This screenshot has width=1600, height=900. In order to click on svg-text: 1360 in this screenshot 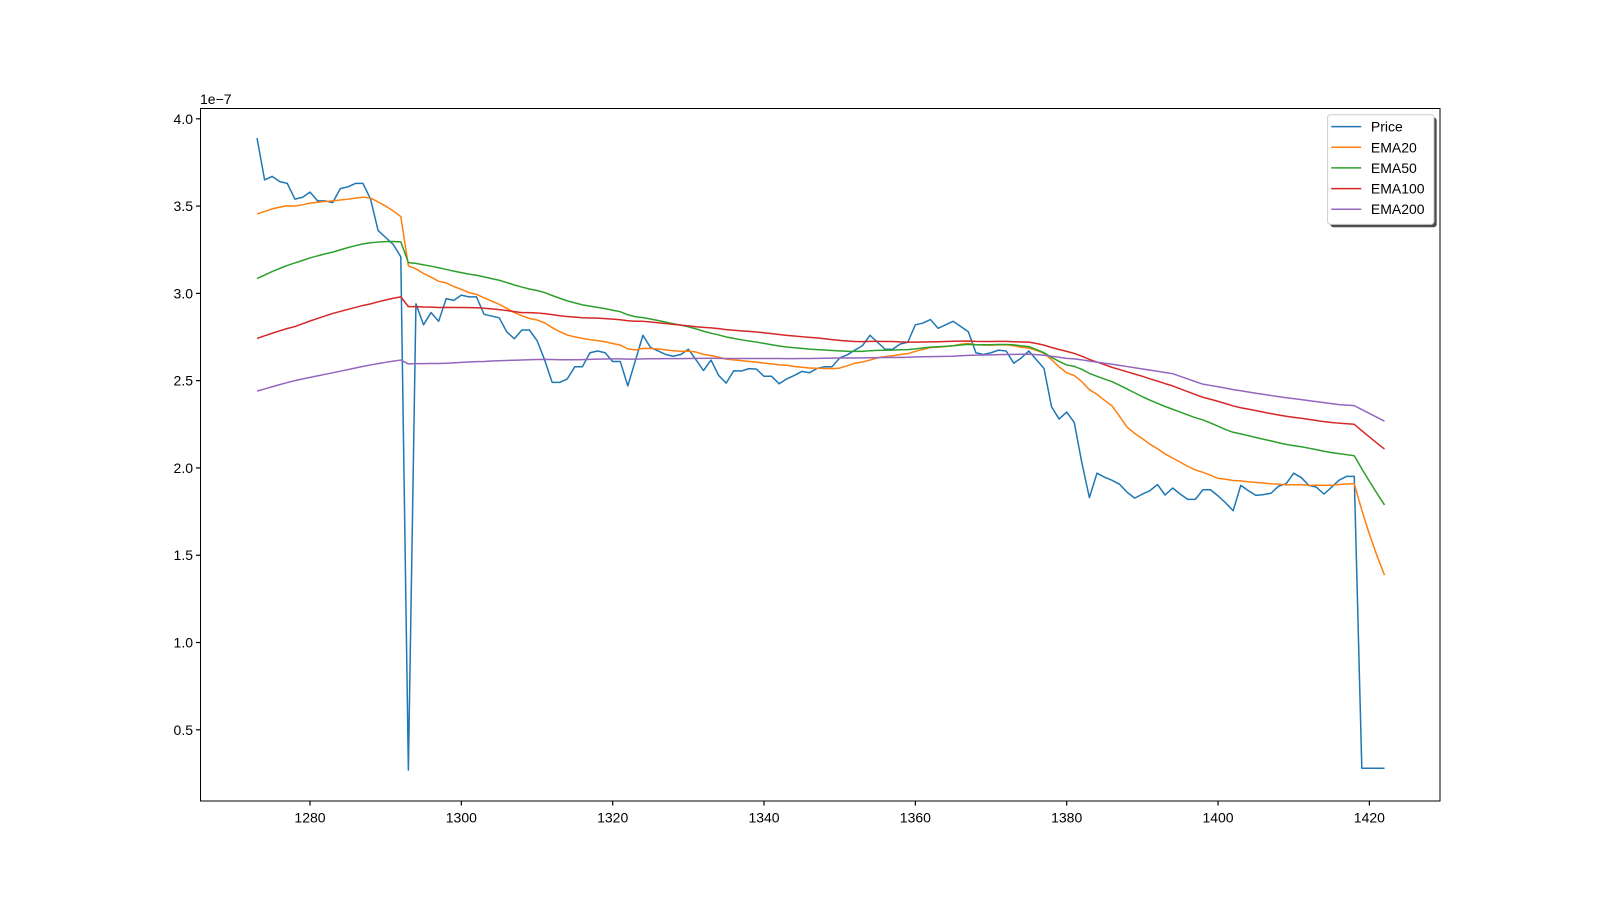, I will do `click(915, 818)`.